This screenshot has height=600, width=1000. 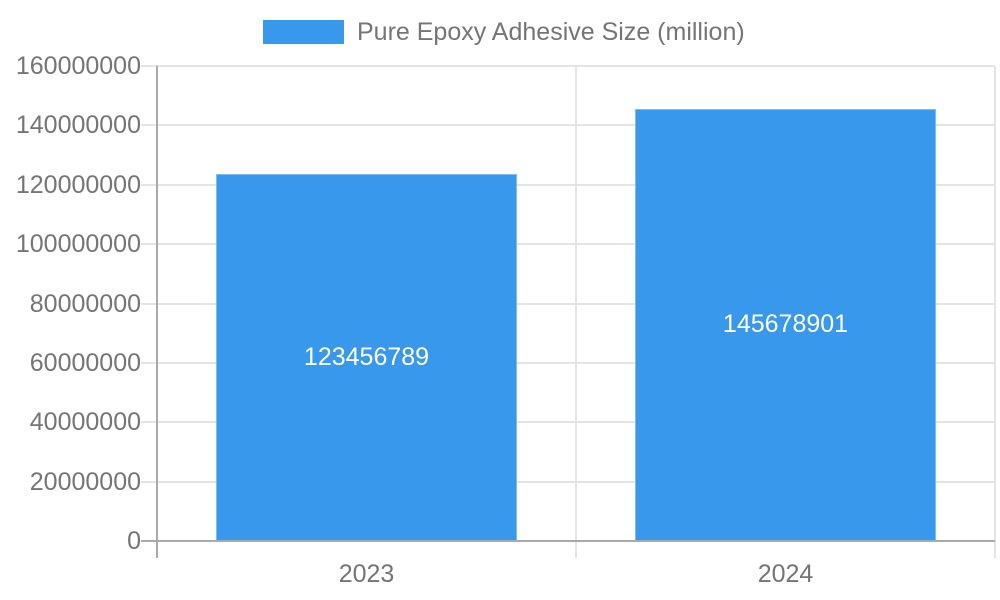 I want to click on x-axis-line, so click(x=568, y=541).